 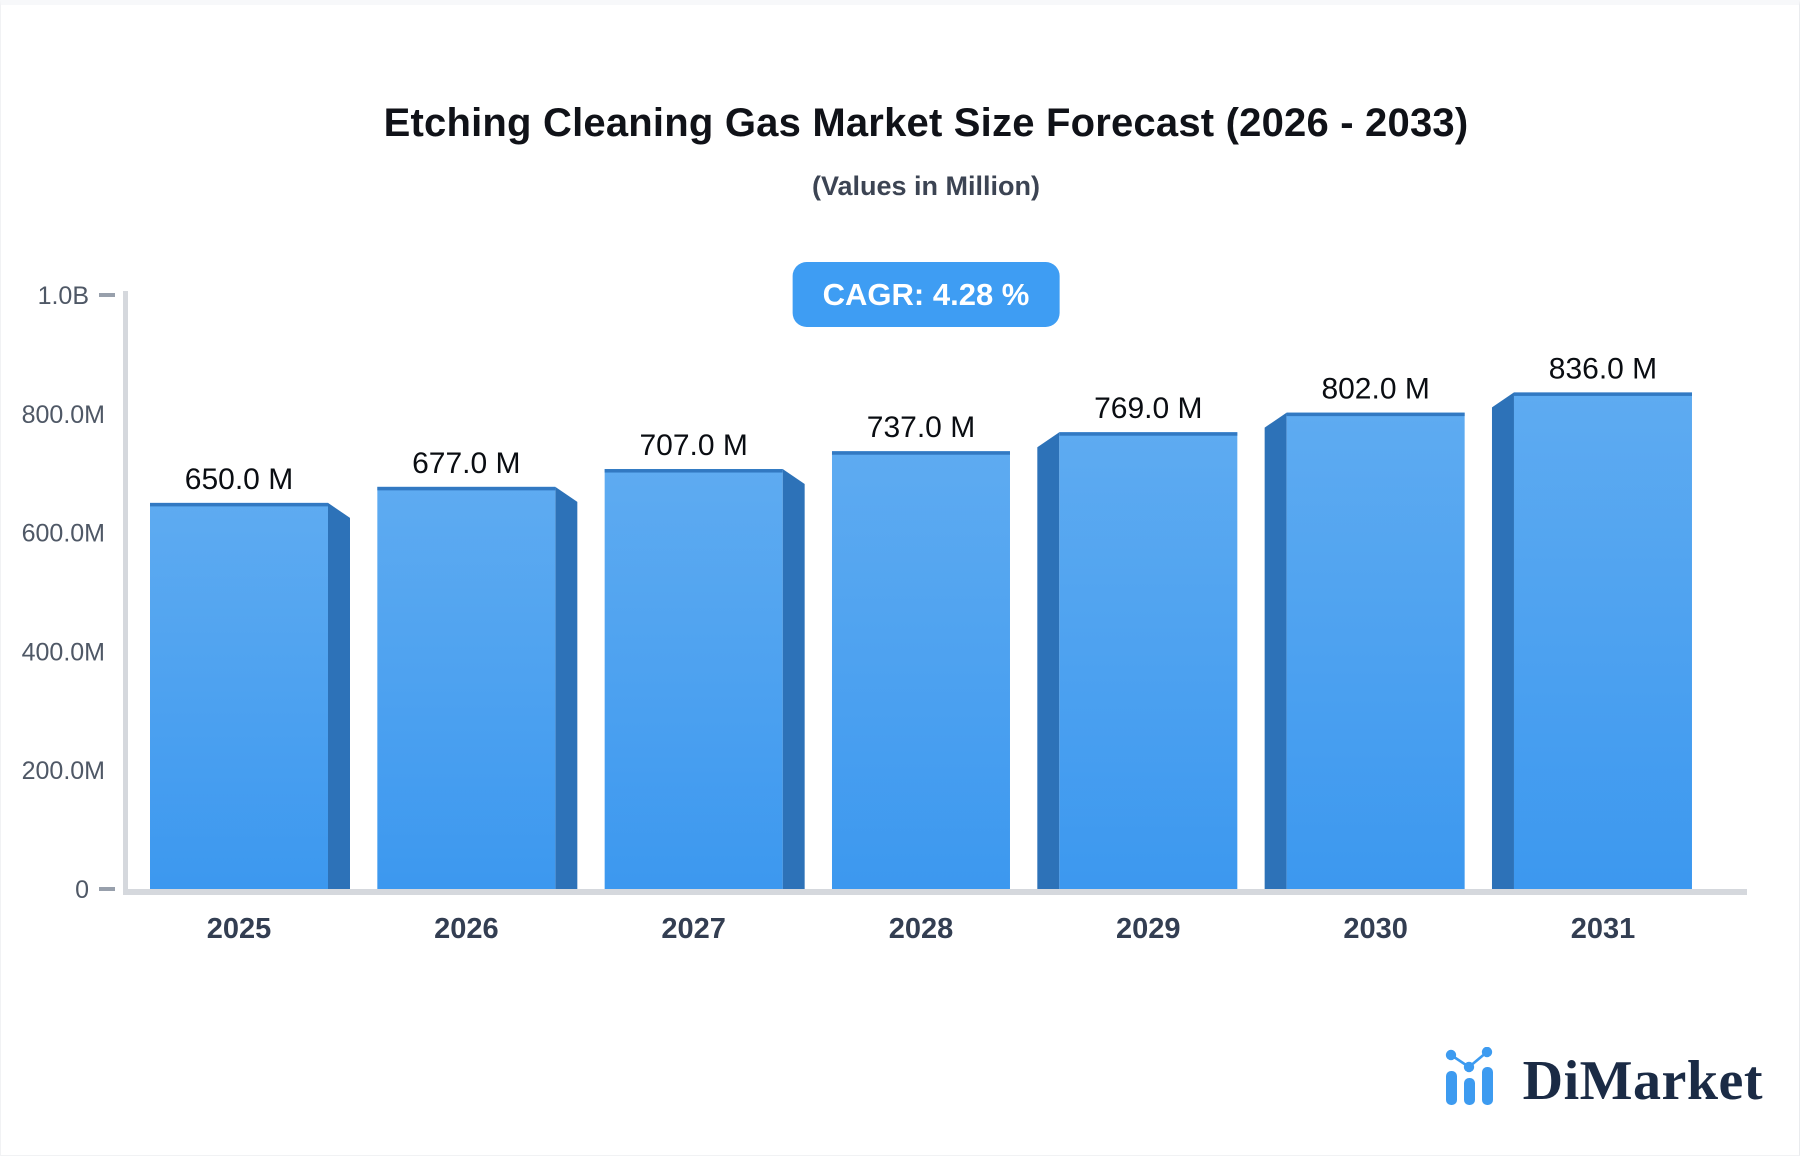 I want to click on bar-2025, so click(x=239, y=695).